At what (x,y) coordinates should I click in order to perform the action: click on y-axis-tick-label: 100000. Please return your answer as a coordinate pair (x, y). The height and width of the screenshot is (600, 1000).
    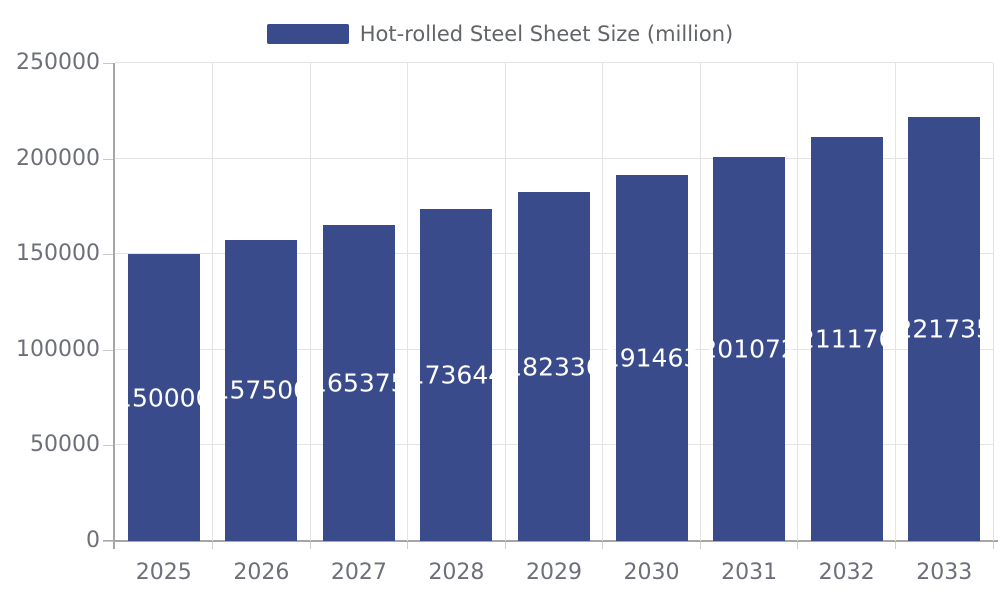
    Looking at the image, I should click on (58, 349).